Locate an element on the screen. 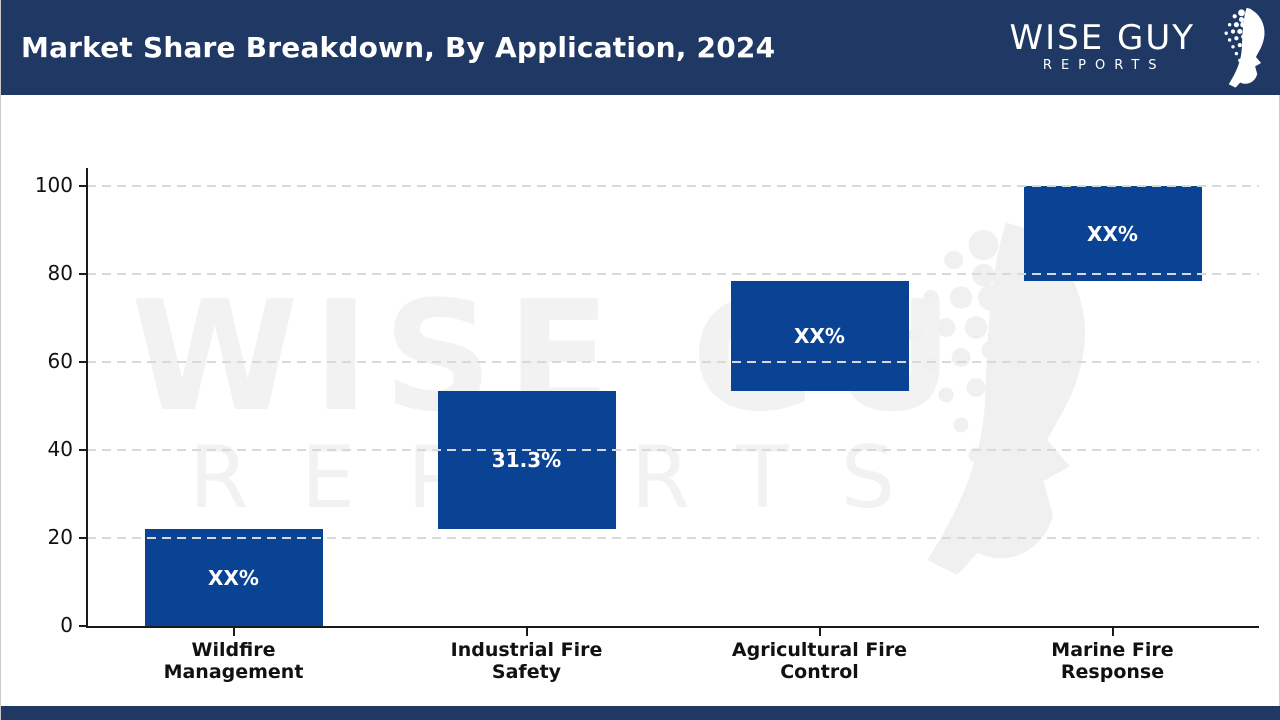 The height and width of the screenshot is (720, 1280). brand-logo: WISE GUY REPORTS is located at coordinates (1138, 48).